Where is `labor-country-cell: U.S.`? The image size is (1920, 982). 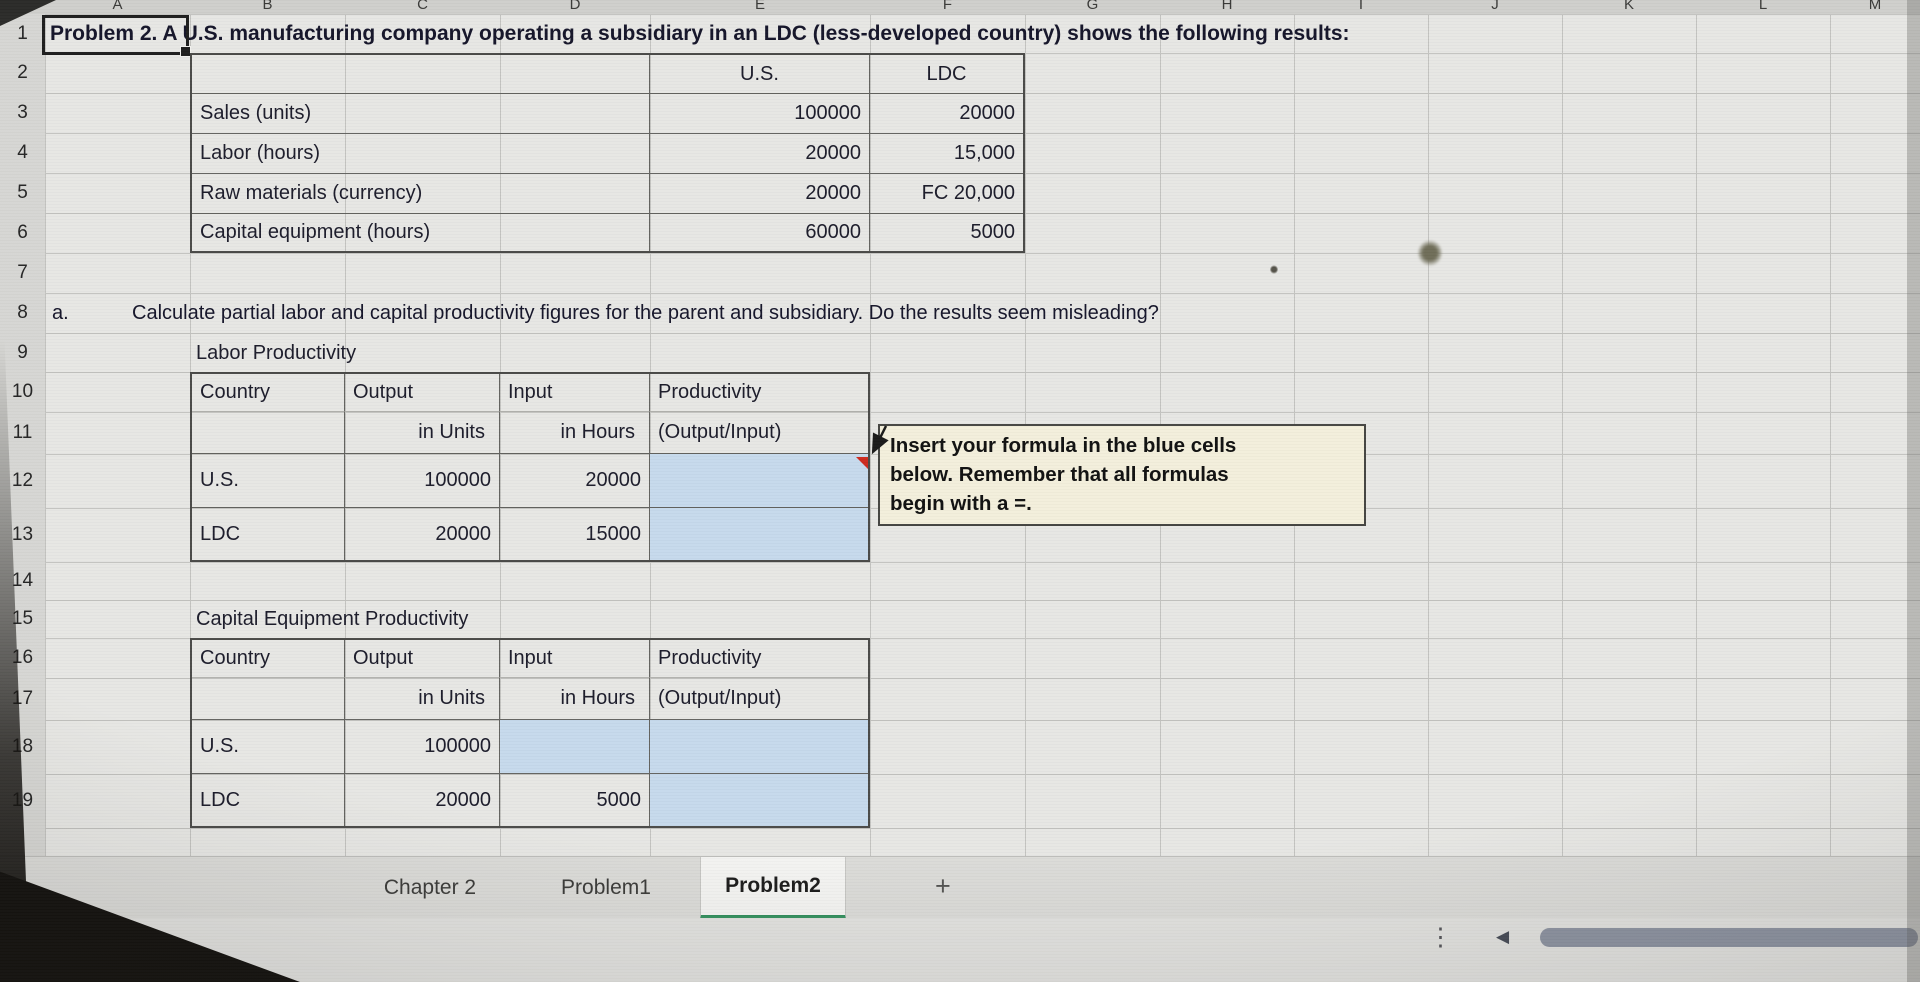
labor-country-cell: U.S. is located at coordinates (268, 481).